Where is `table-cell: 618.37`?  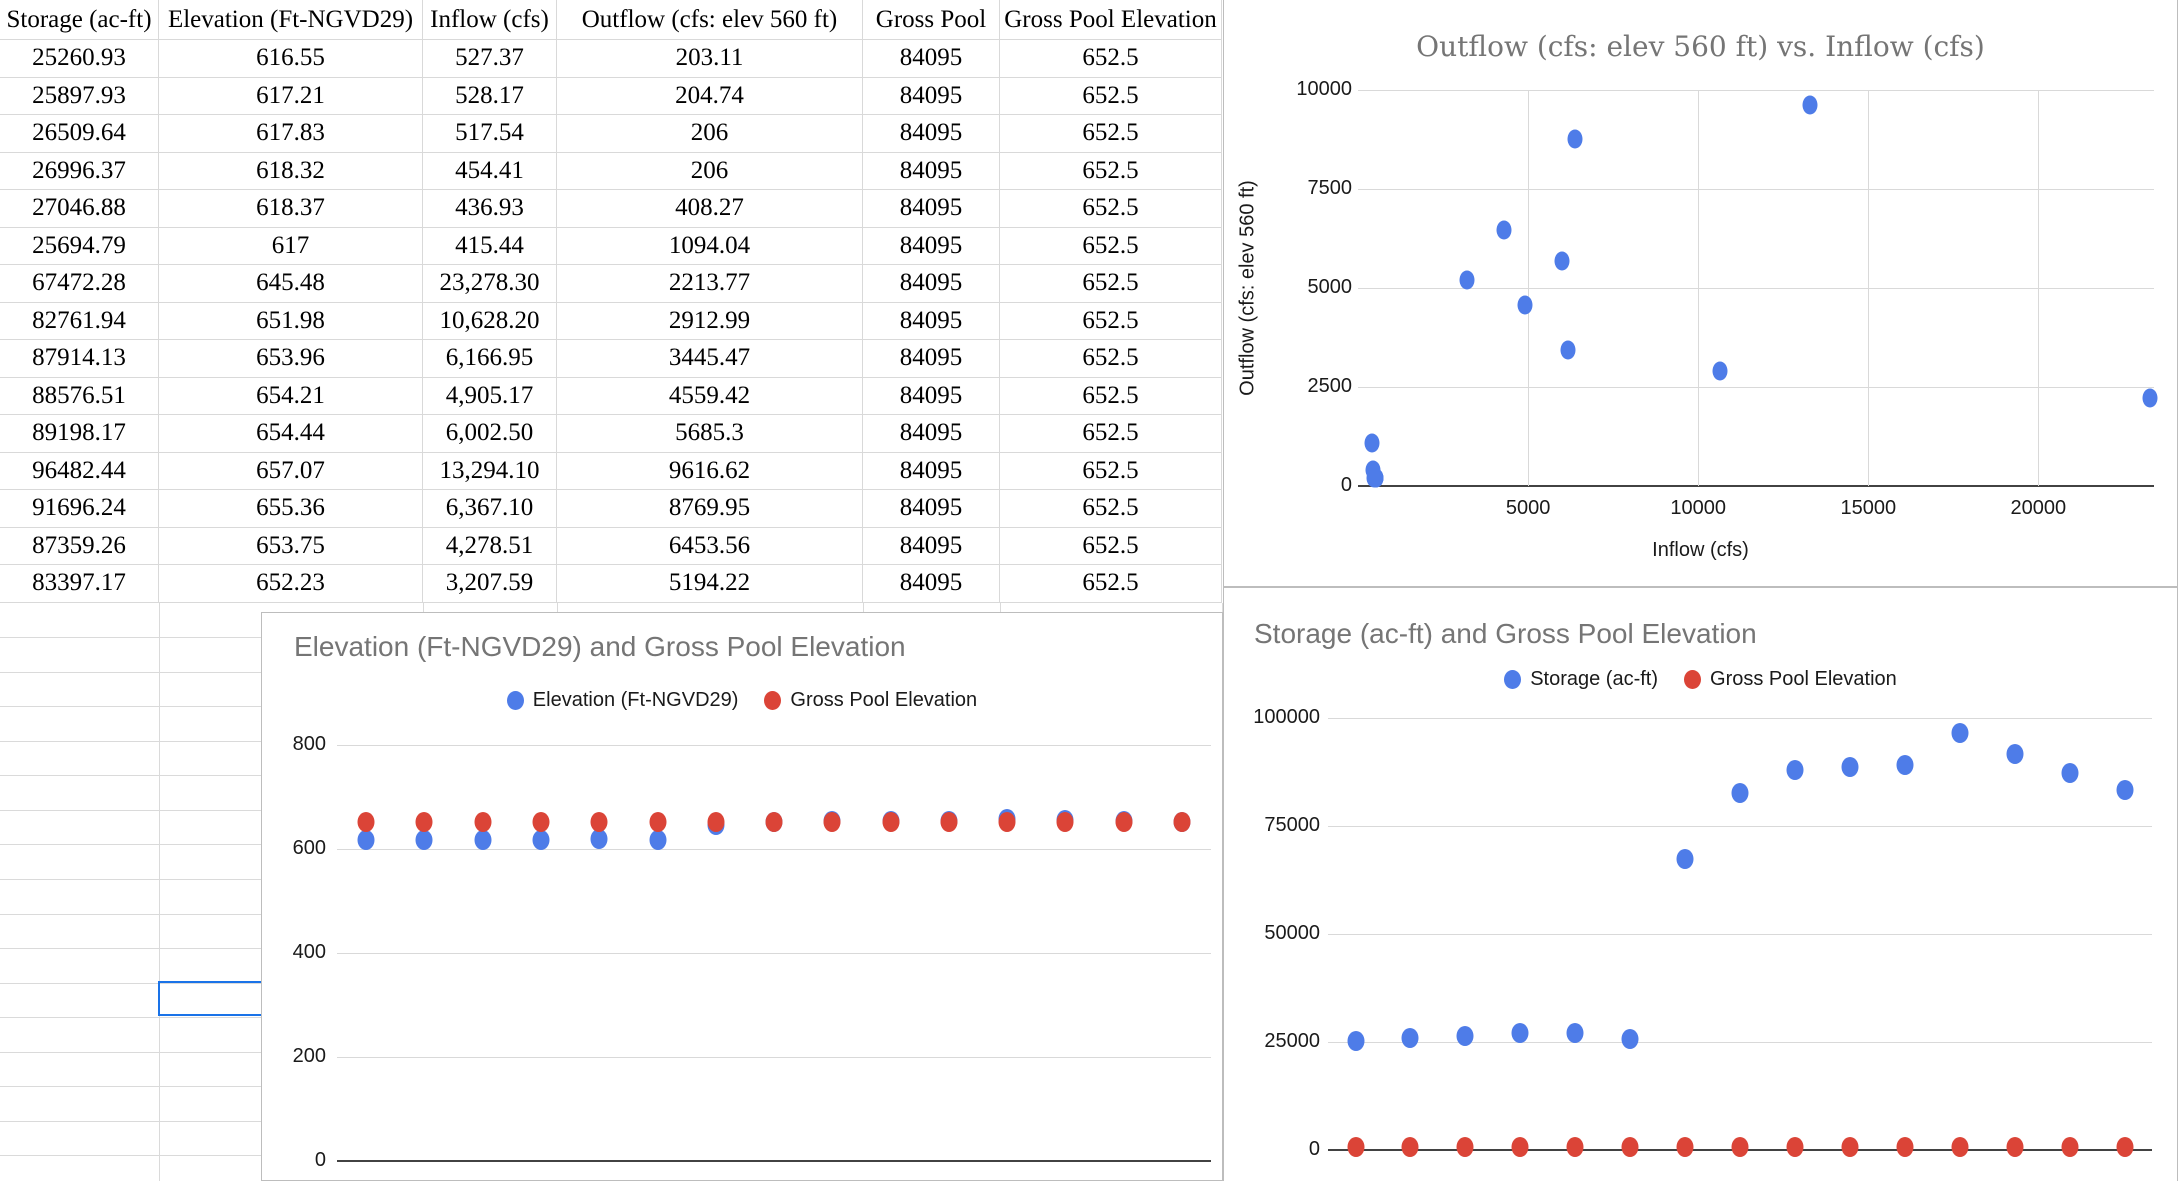 table-cell: 618.37 is located at coordinates (291, 208).